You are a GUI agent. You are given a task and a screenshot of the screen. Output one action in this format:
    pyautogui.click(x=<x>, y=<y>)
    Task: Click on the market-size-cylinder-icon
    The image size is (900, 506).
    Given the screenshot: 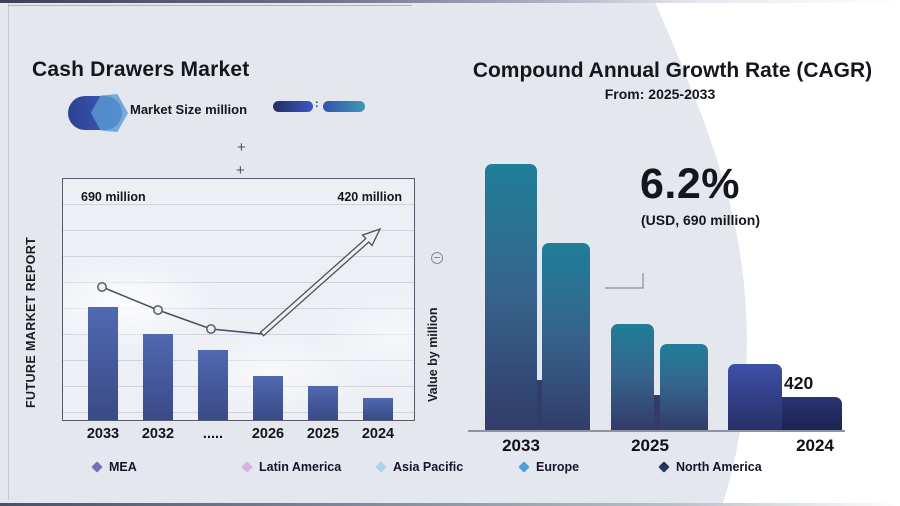 What is the action you would take?
    pyautogui.click(x=98, y=113)
    